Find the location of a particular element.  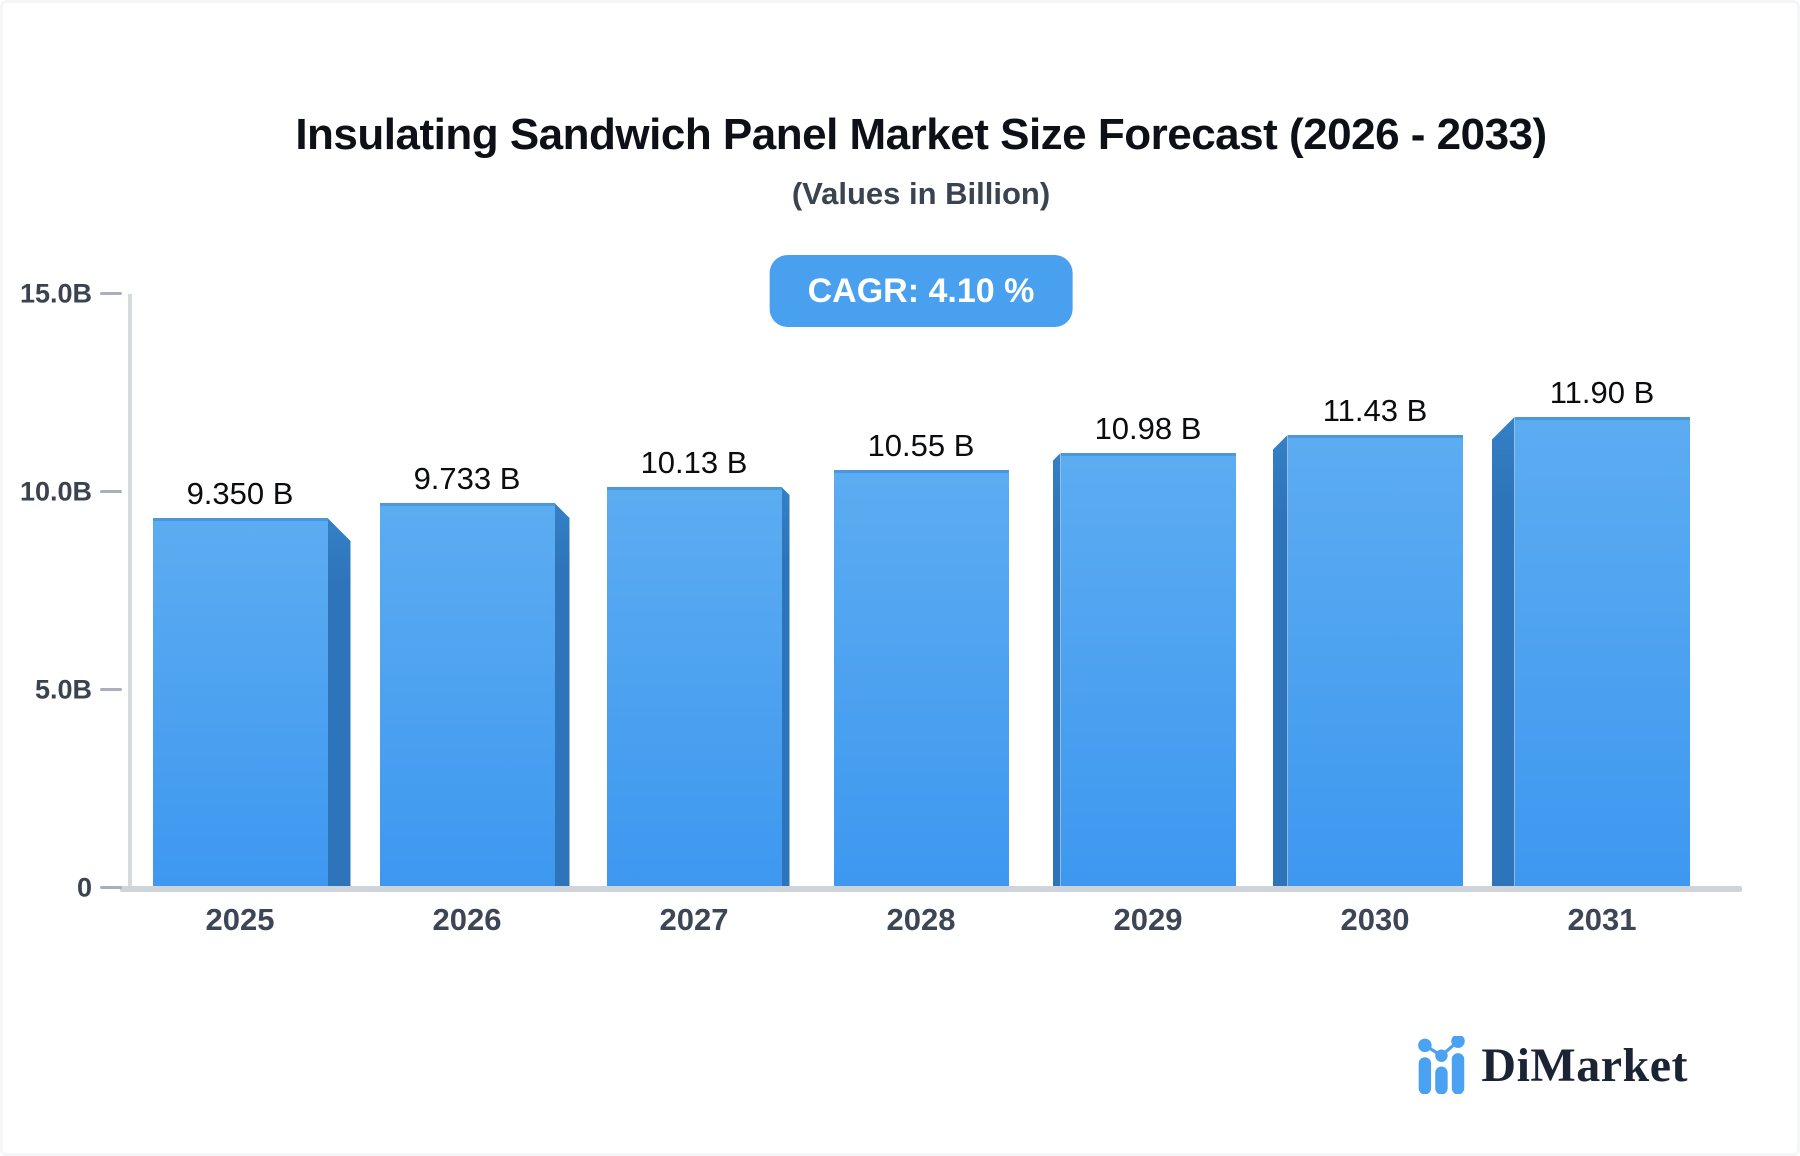

bar-value-label: 10.55 B is located at coordinates (921, 445).